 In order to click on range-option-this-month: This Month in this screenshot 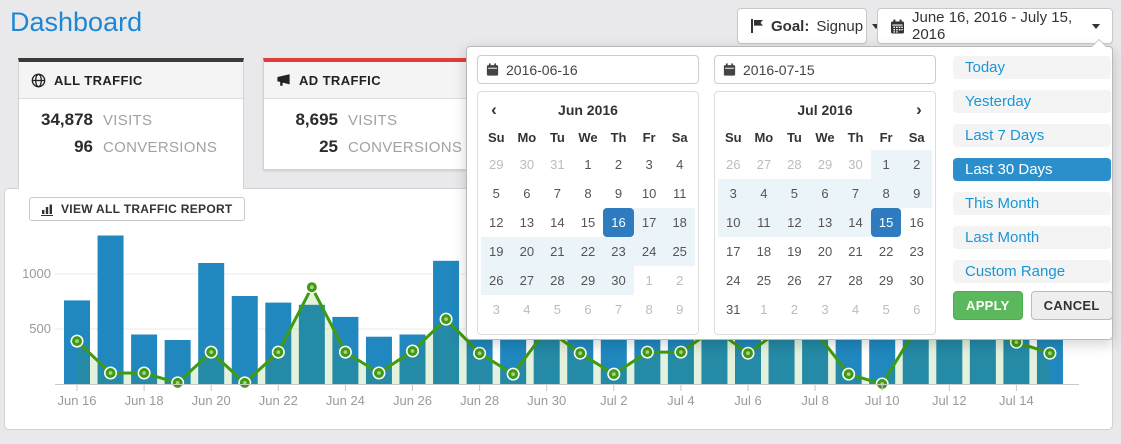, I will do `click(1032, 203)`.